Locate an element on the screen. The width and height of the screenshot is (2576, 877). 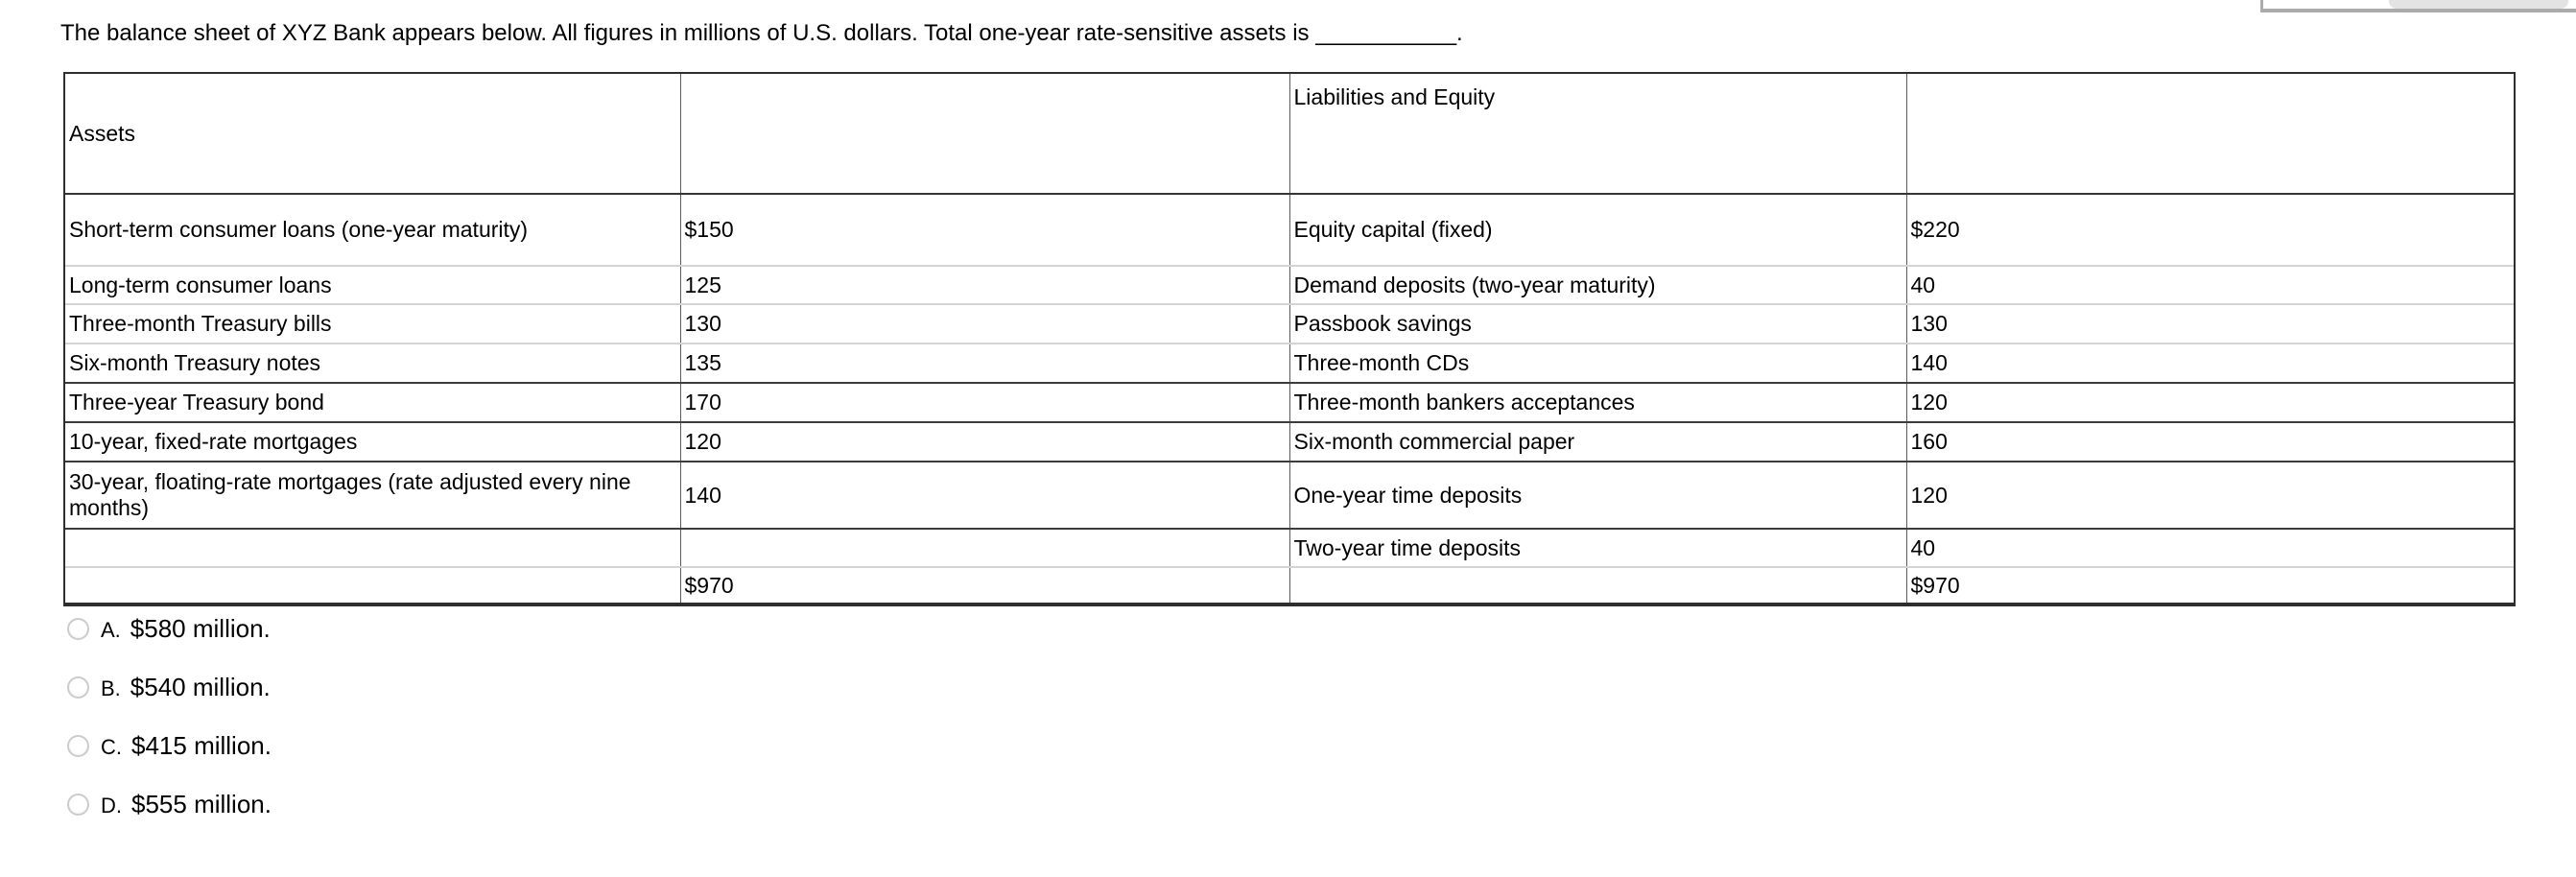
asset-label: Three-year Treasury bond is located at coordinates (373, 403).